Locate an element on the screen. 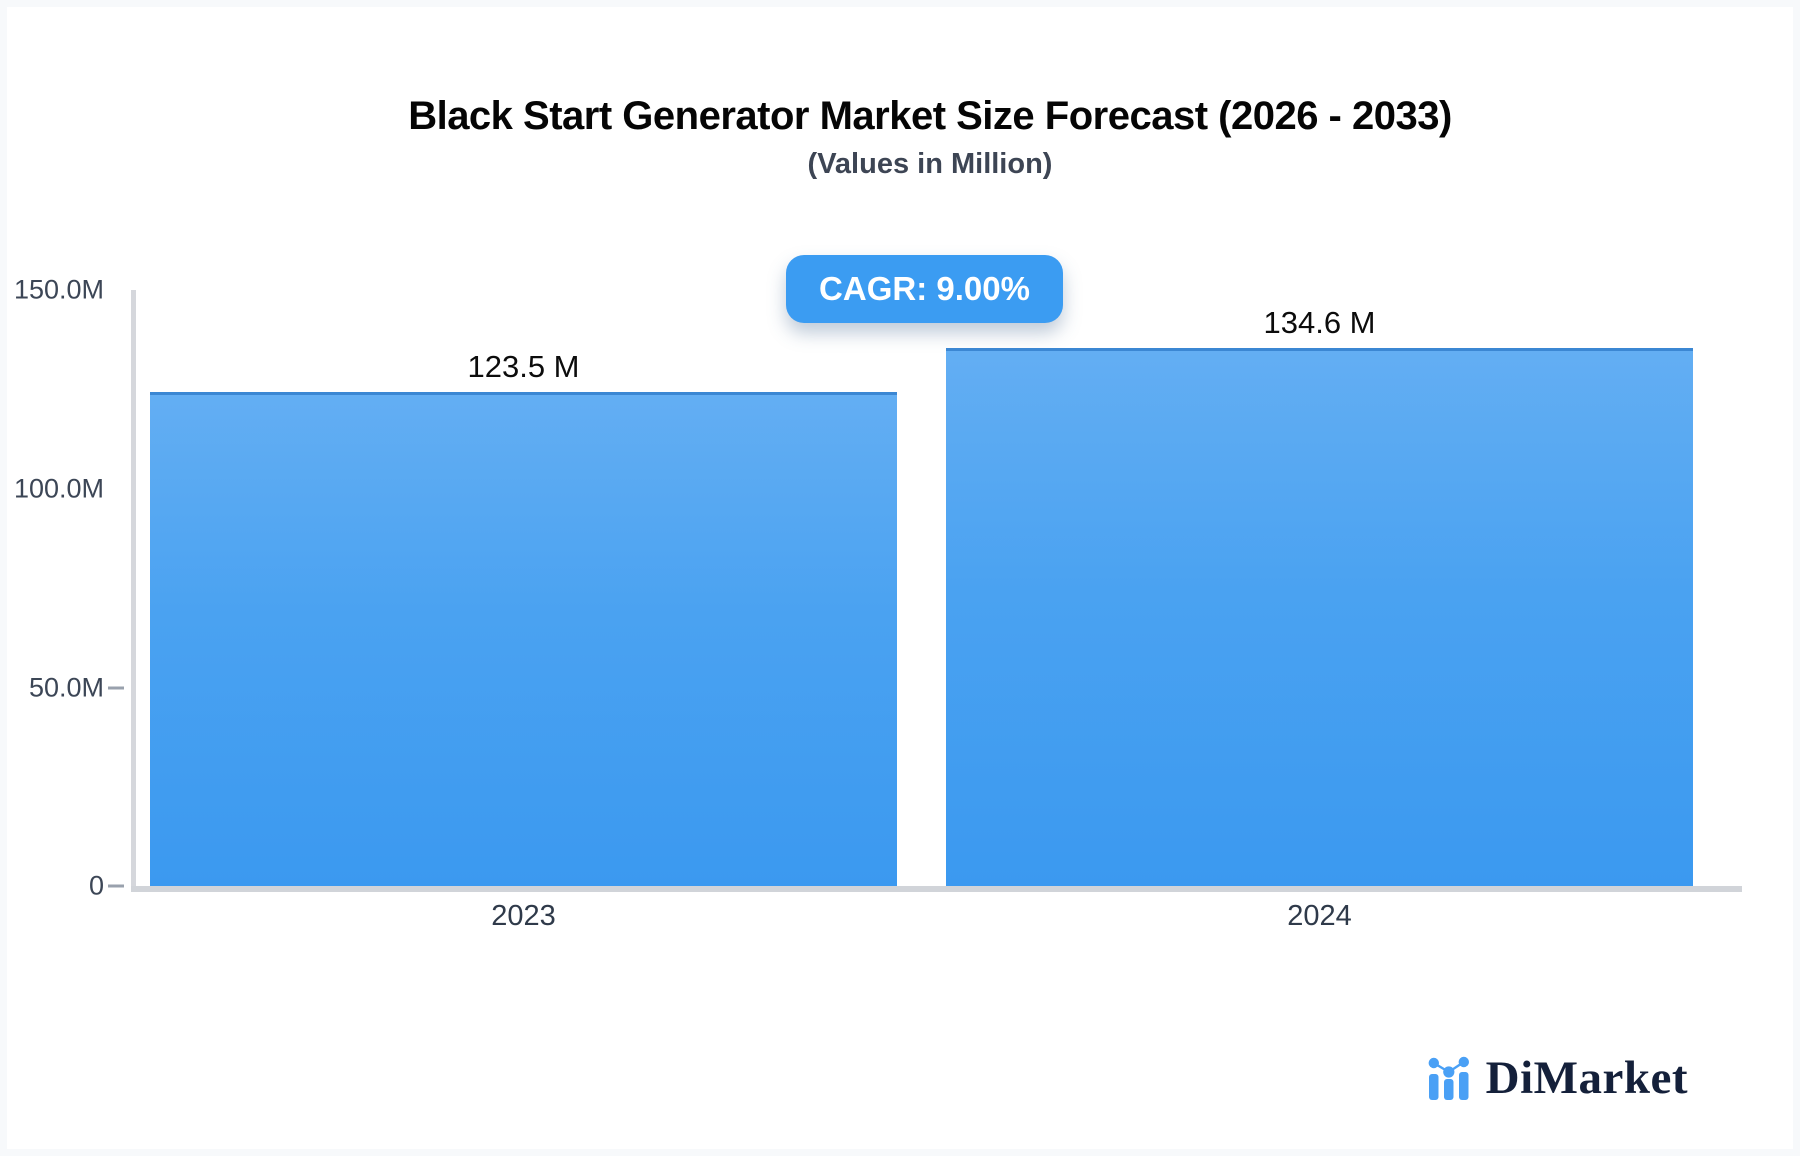 The width and height of the screenshot is (1800, 1156). bar-value-label-2024: 134.6 M is located at coordinates (1319, 322).